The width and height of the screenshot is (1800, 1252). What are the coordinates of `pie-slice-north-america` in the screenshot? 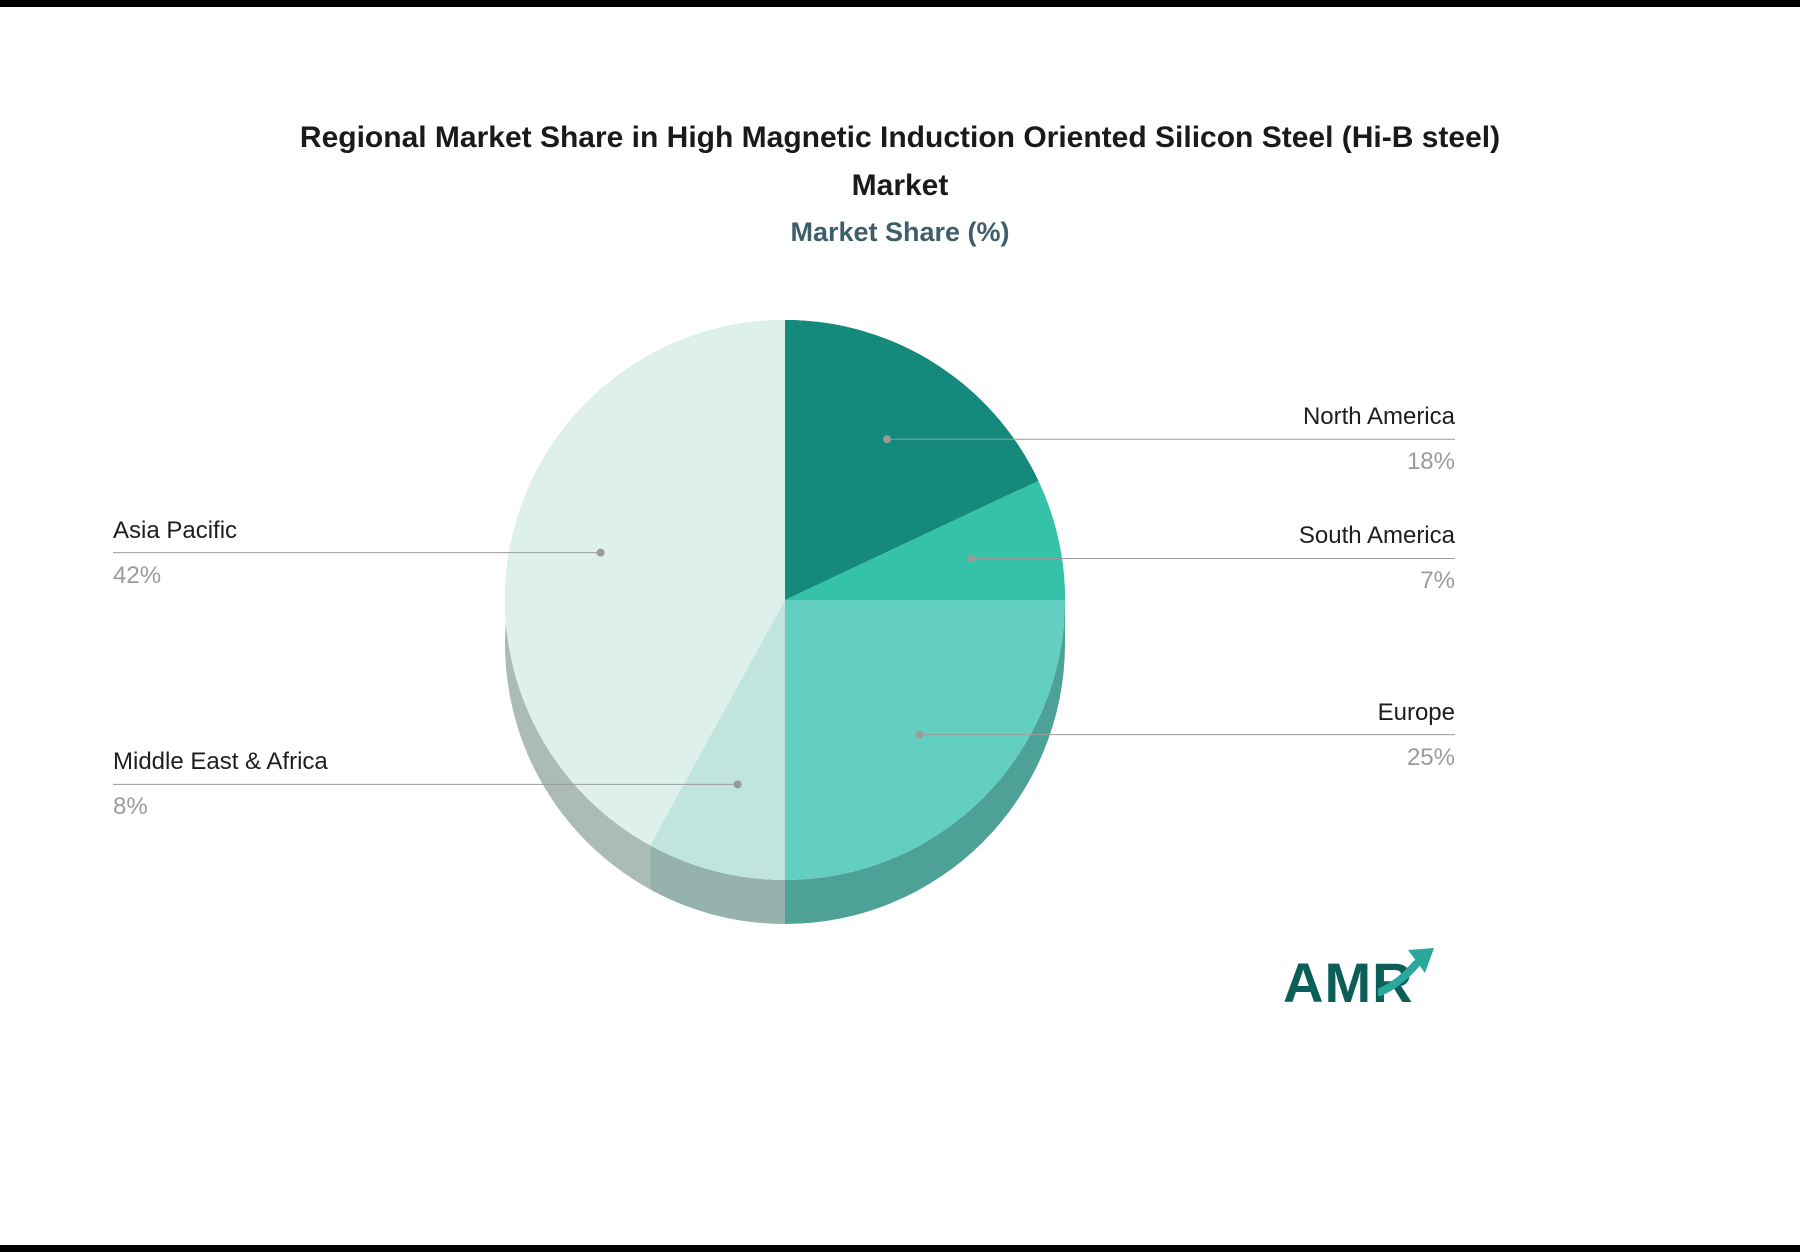 It's located at (912, 460).